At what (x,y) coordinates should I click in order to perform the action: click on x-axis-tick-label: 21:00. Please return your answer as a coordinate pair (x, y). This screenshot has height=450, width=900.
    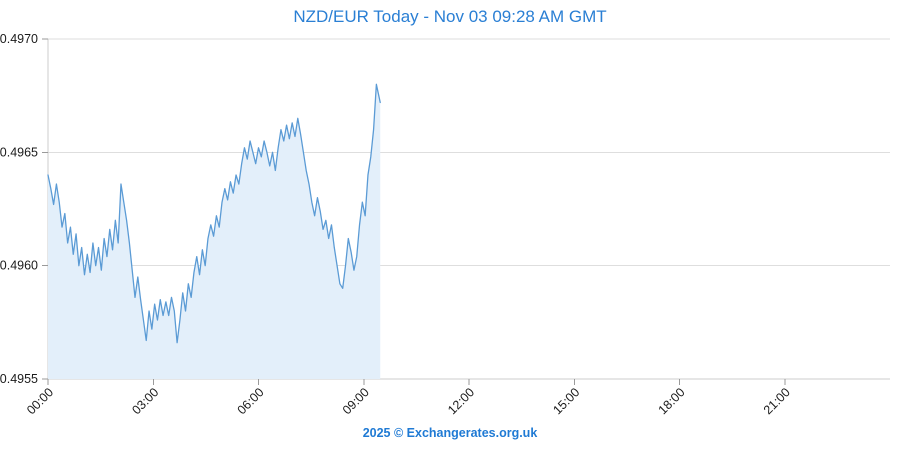
    Looking at the image, I should click on (777, 401).